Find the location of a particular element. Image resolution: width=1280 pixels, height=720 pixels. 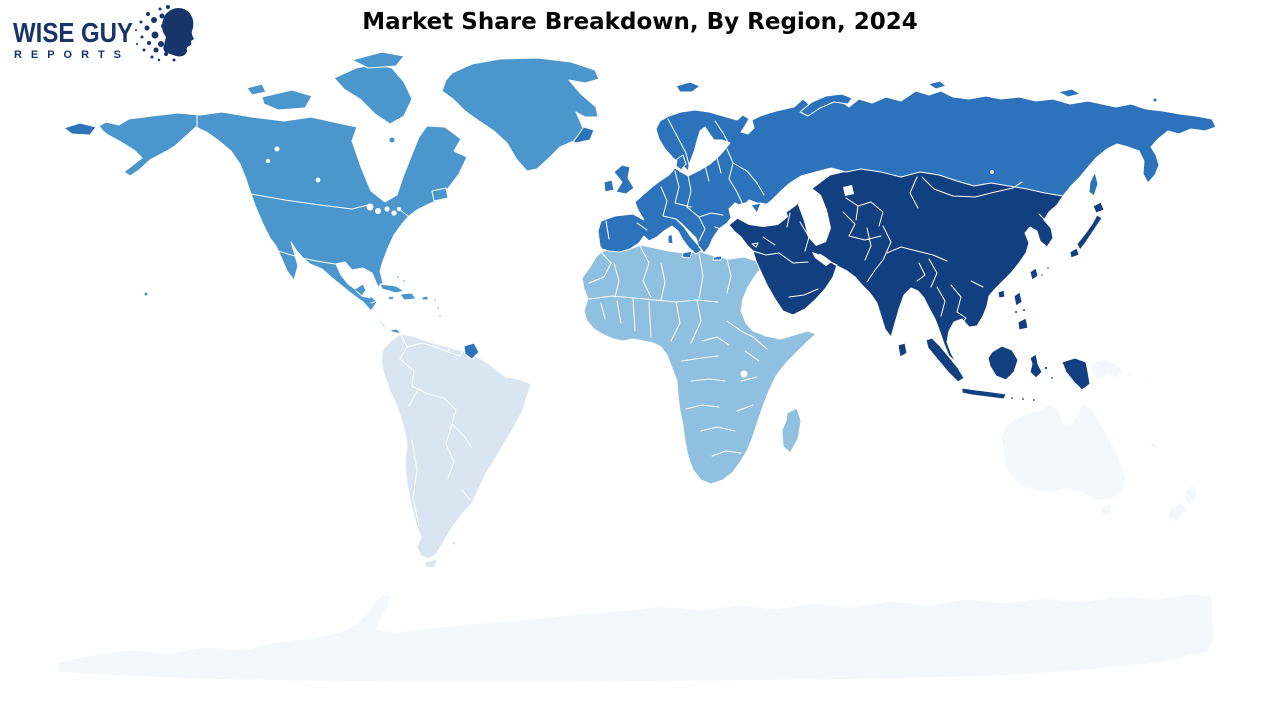

map-crimea is located at coordinates (756, 208).